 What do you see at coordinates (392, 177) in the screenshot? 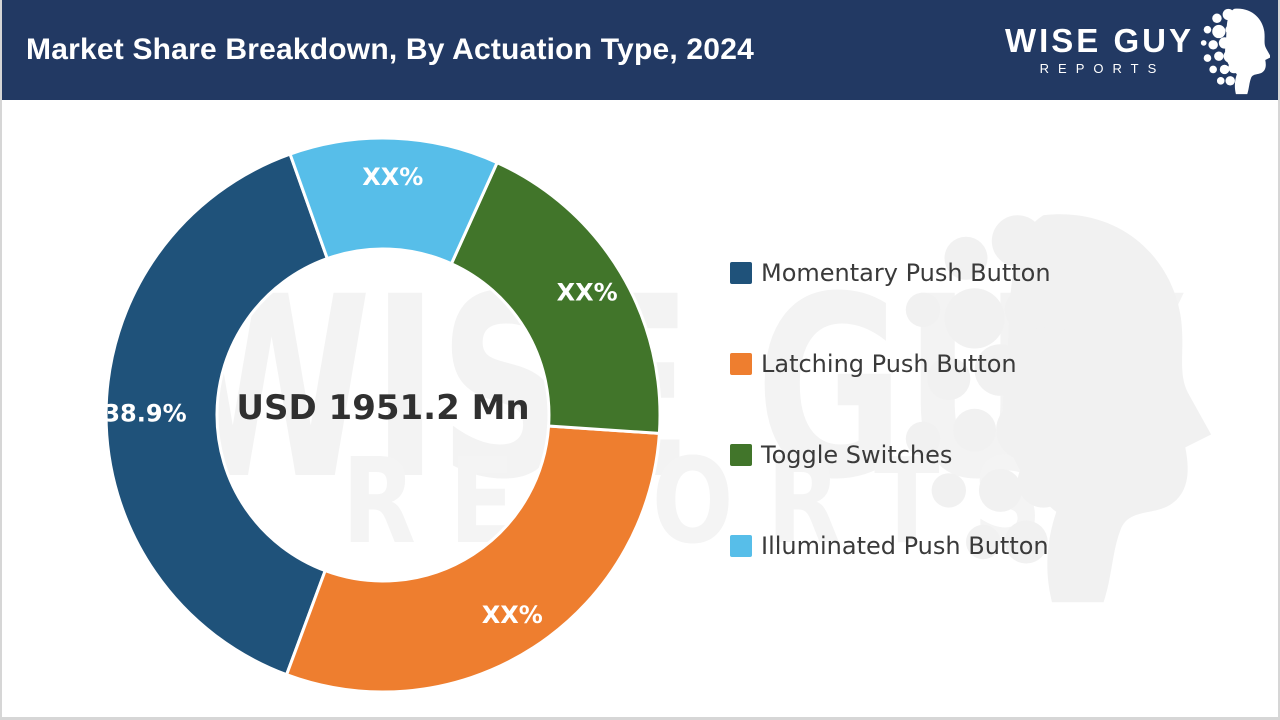
I see `slice-label-illuminated-push-button: XX%` at bounding box center [392, 177].